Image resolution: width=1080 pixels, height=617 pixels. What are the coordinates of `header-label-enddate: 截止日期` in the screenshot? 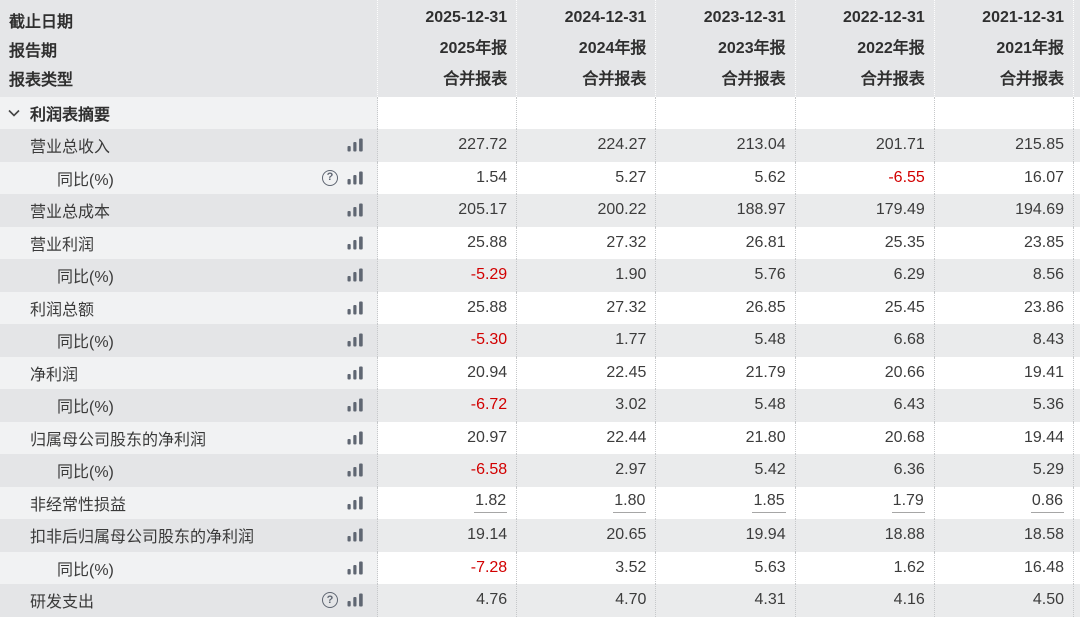 It's located at (41, 22).